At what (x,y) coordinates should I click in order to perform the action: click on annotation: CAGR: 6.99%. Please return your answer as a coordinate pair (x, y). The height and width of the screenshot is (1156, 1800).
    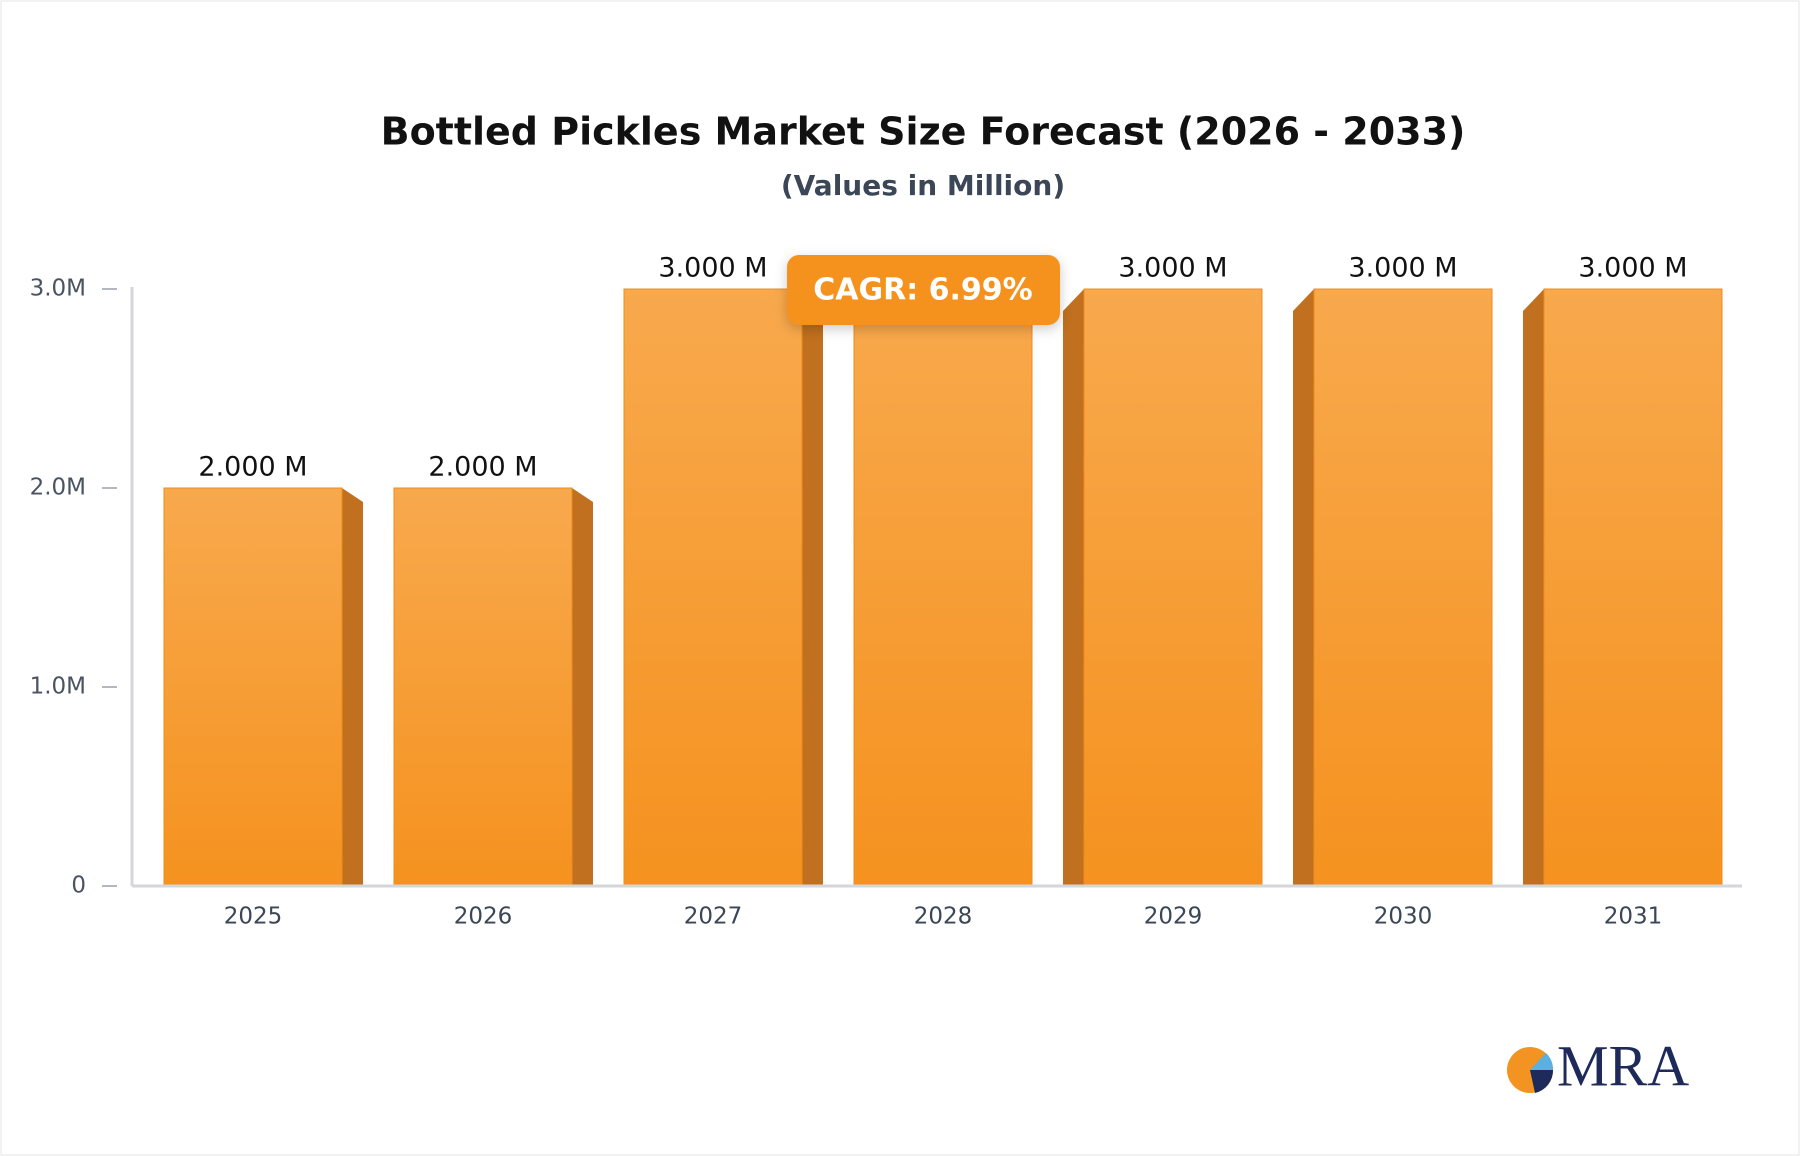
    Looking at the image, I should click on (922, 290).